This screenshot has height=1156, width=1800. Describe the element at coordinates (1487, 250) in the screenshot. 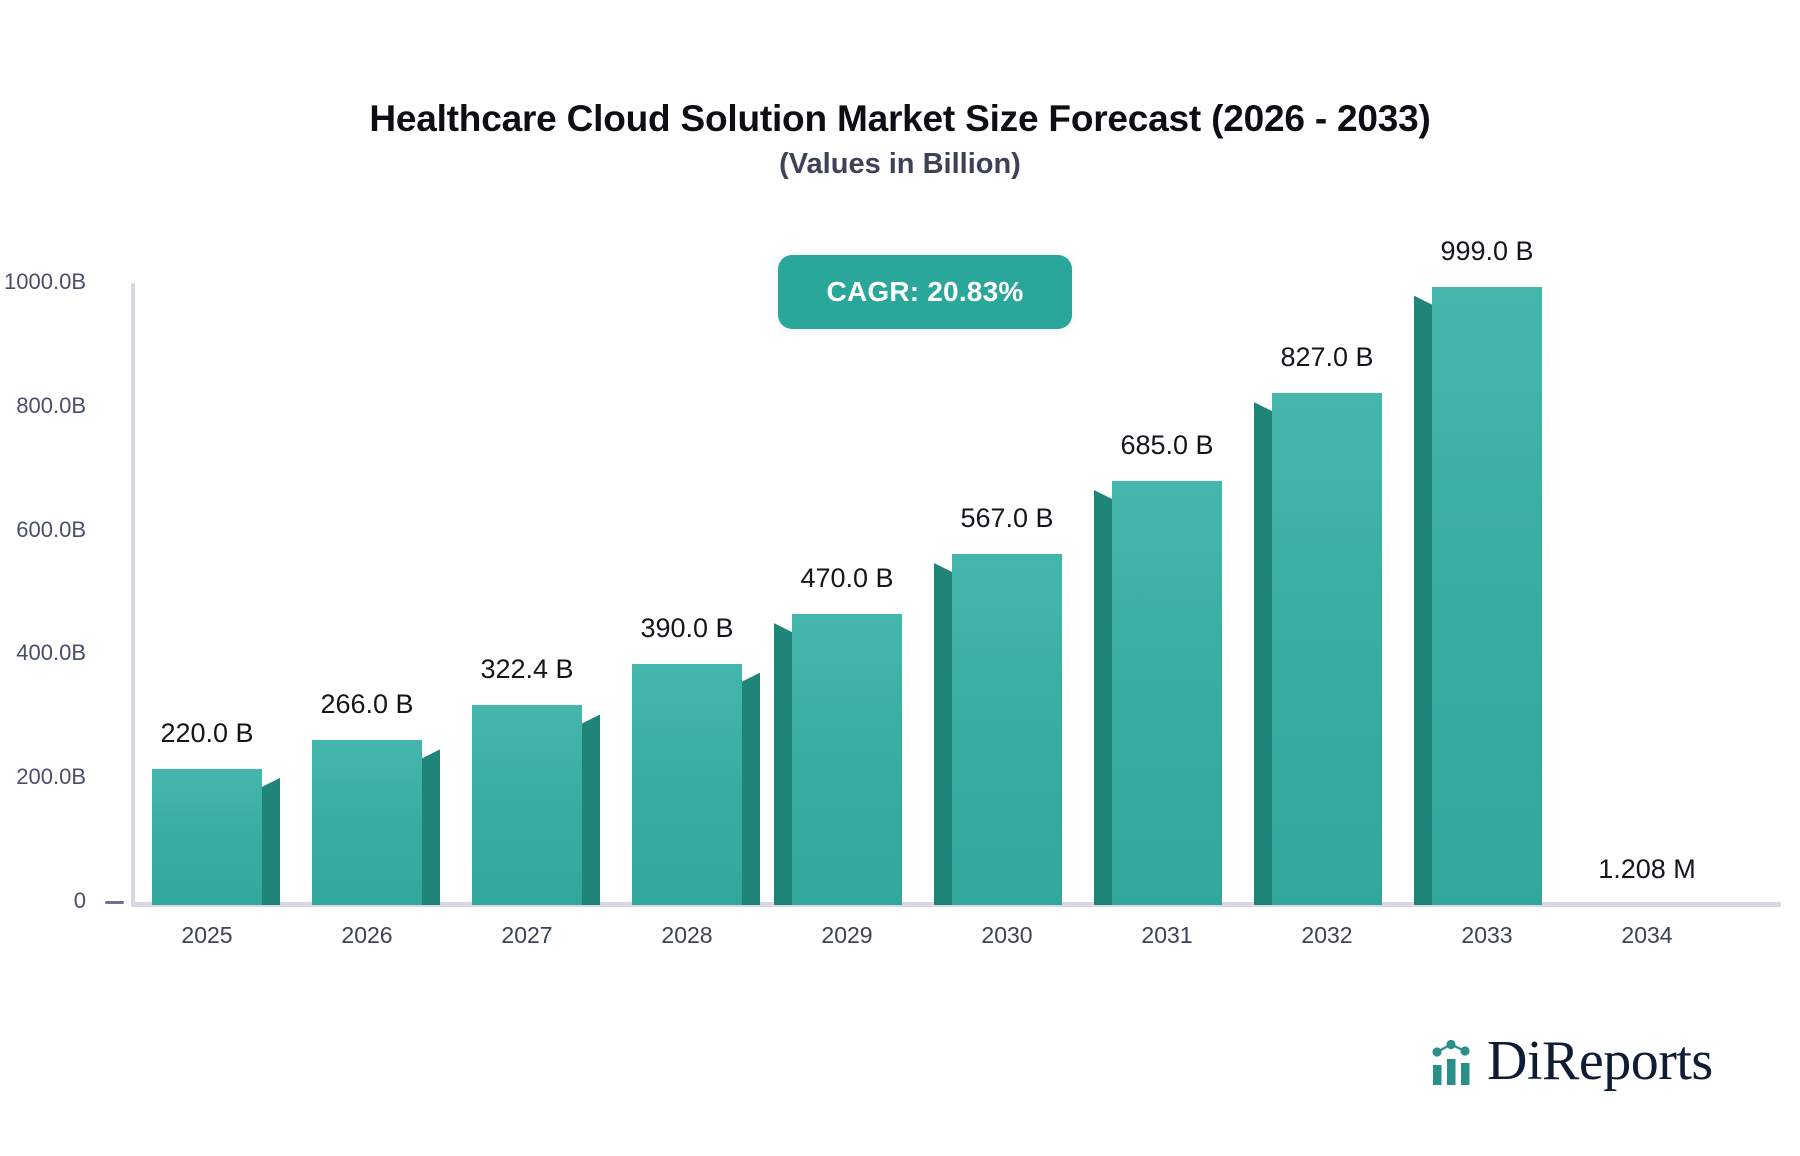

I see `bar-value-label-2033: 999.0 B` at that location.